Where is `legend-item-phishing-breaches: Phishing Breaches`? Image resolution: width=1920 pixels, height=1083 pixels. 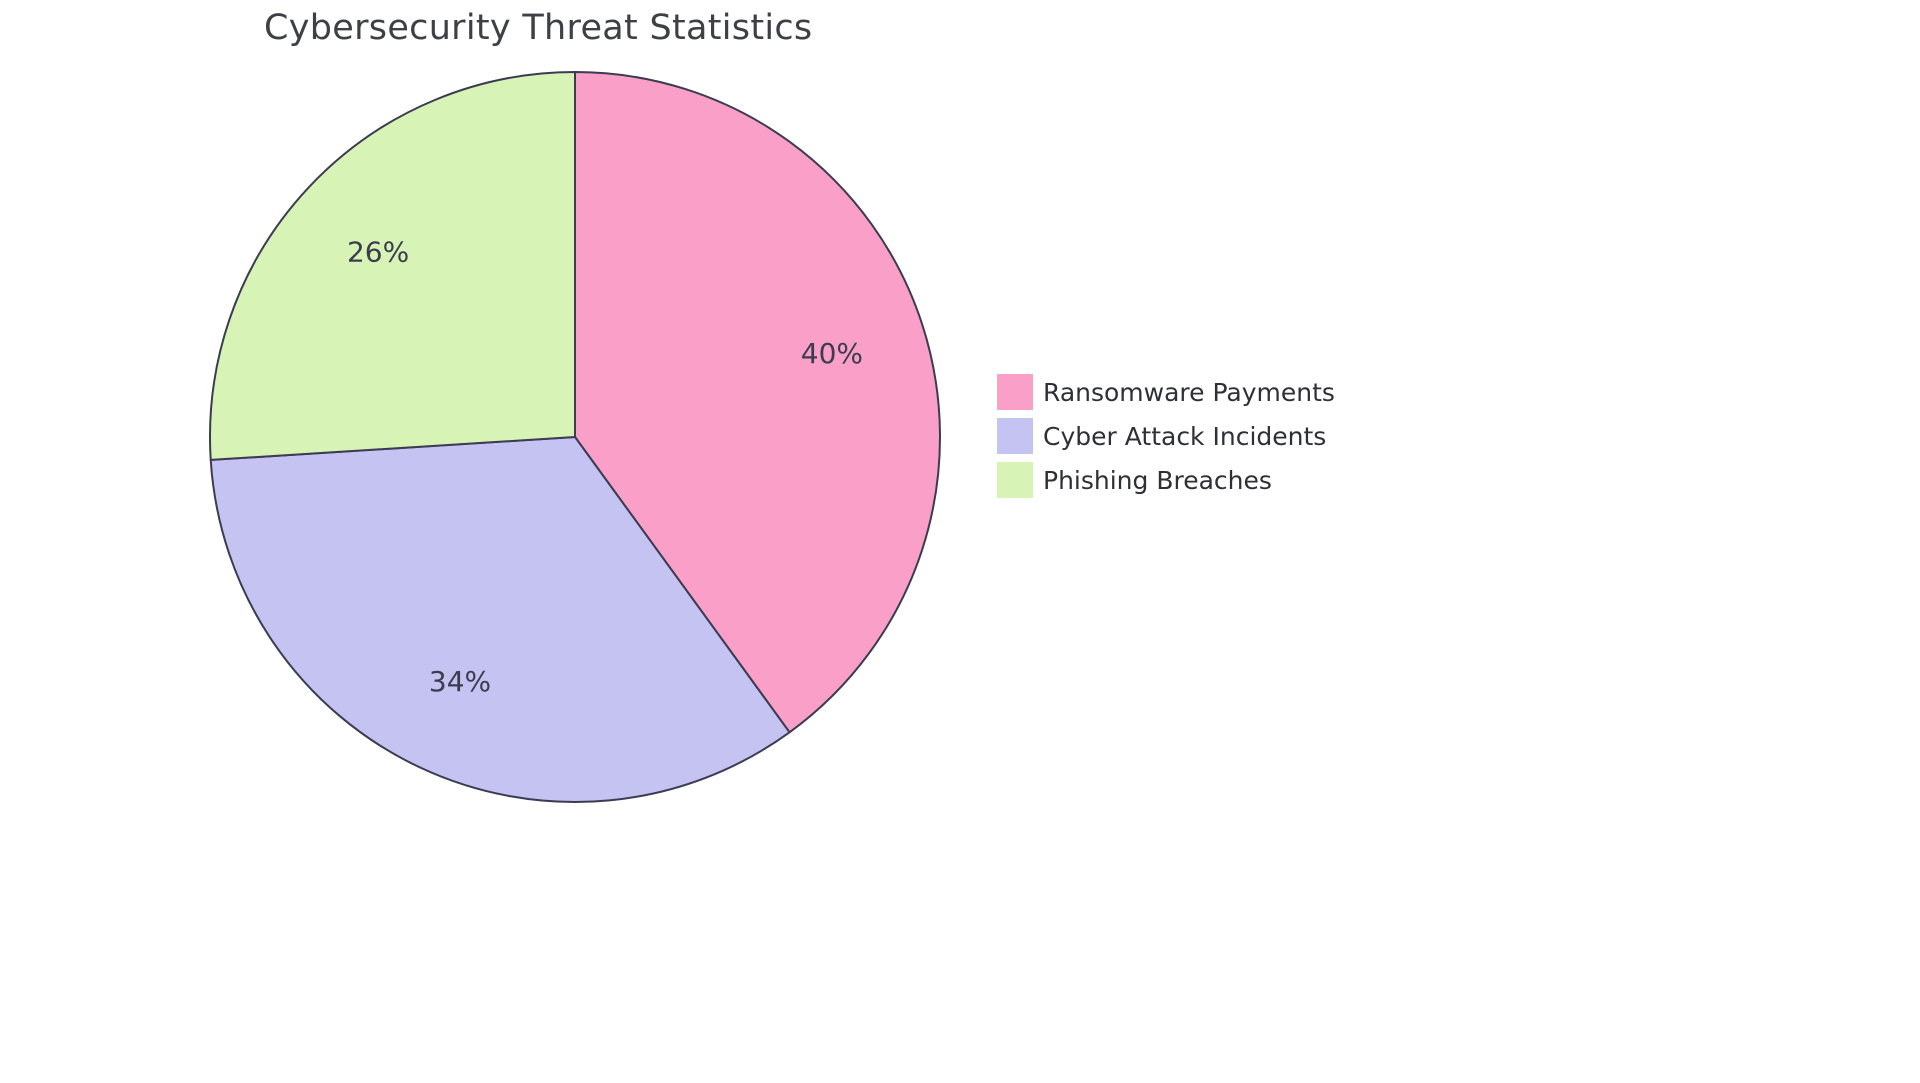
legend-item-phishing-breaches: Phishing Breaches is located at coordinates (1166, 480).